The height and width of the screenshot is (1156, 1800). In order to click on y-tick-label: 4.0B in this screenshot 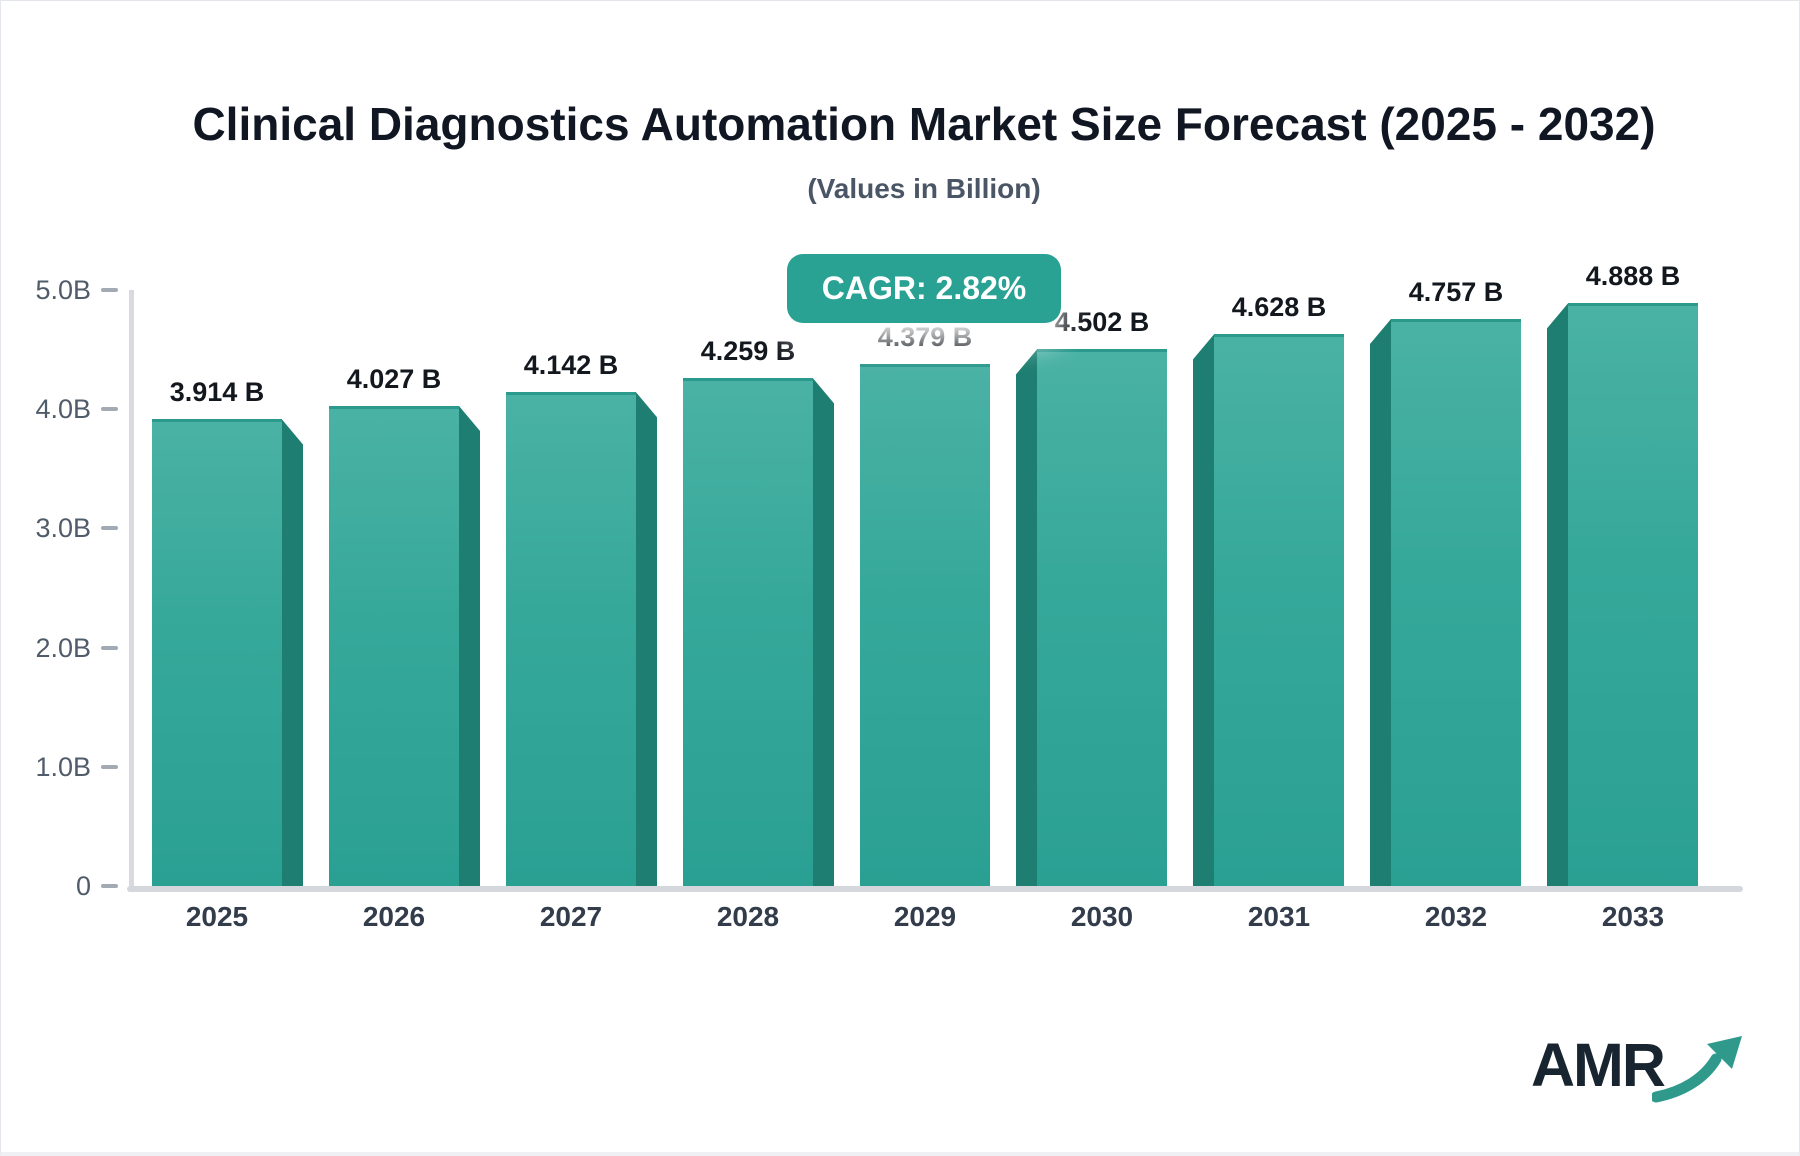, I will do `click(63, 409)`.